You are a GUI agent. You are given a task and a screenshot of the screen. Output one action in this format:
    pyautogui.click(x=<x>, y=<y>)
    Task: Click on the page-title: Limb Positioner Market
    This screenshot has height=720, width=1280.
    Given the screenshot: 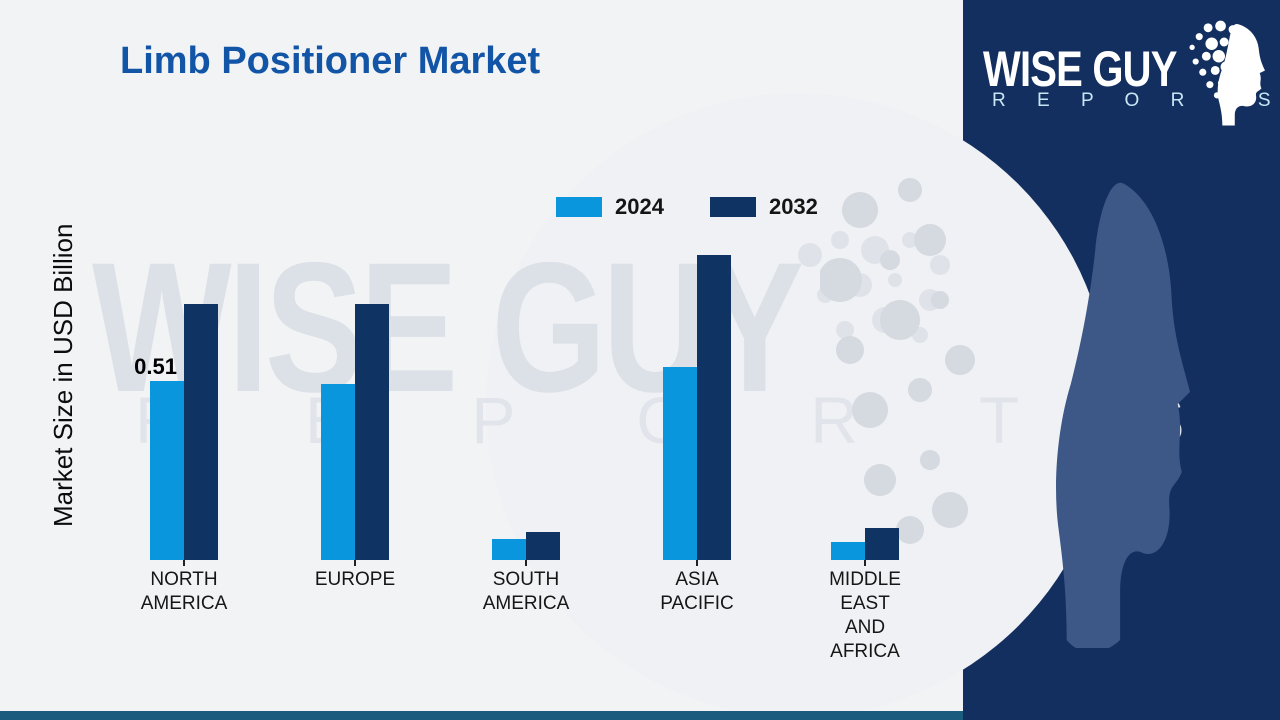 What is the action you would take?
    pyautogui.click(x=330, y=61)
    